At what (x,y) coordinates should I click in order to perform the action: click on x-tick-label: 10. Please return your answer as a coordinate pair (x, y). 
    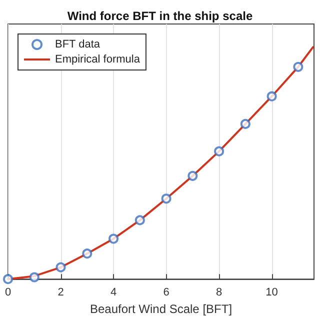
    Looking at the image, I should click on (272, 292).